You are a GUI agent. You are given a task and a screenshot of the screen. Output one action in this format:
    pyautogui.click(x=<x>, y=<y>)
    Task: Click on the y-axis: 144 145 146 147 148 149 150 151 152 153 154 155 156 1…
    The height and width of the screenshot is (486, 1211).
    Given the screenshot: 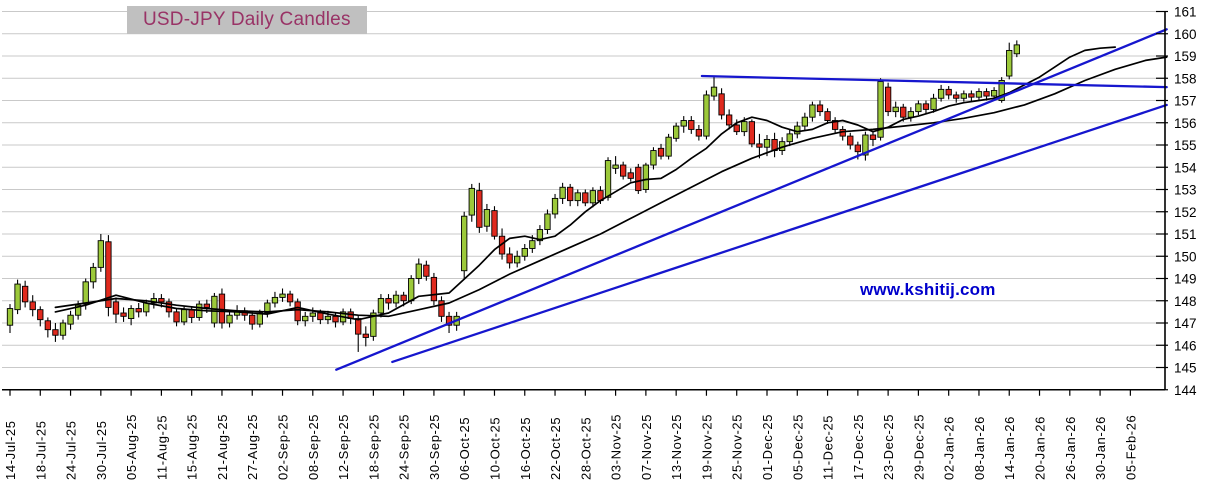 What is the action you would take?
    pyautogui.click(x=1176, y=201)
    